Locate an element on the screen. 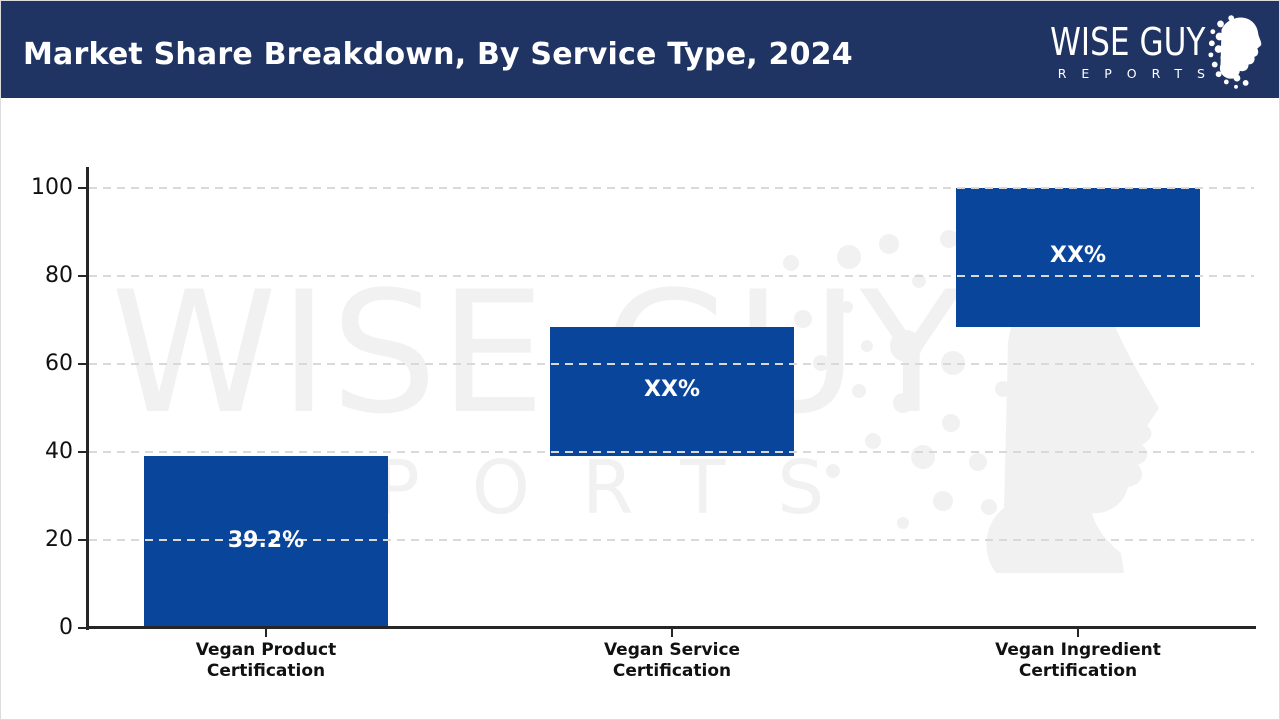  y-tick-label: 80 is located at coordinates (59, 275).